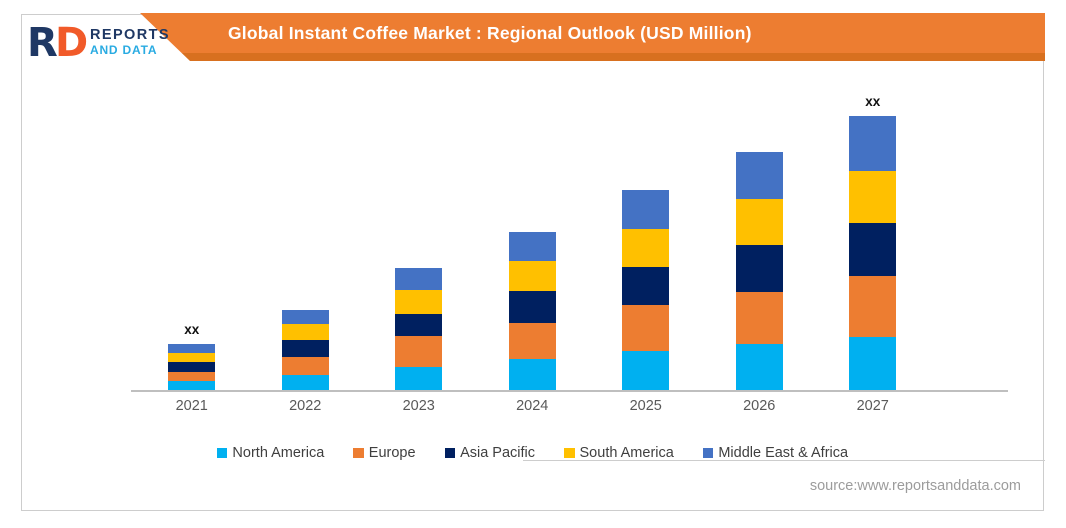 The width and height of the screenshot is (1066, 528). What do you see at coordinates (43, 42) in the screenshot?
I see `logo-letter-r: R` at bounding box center [43, 42].